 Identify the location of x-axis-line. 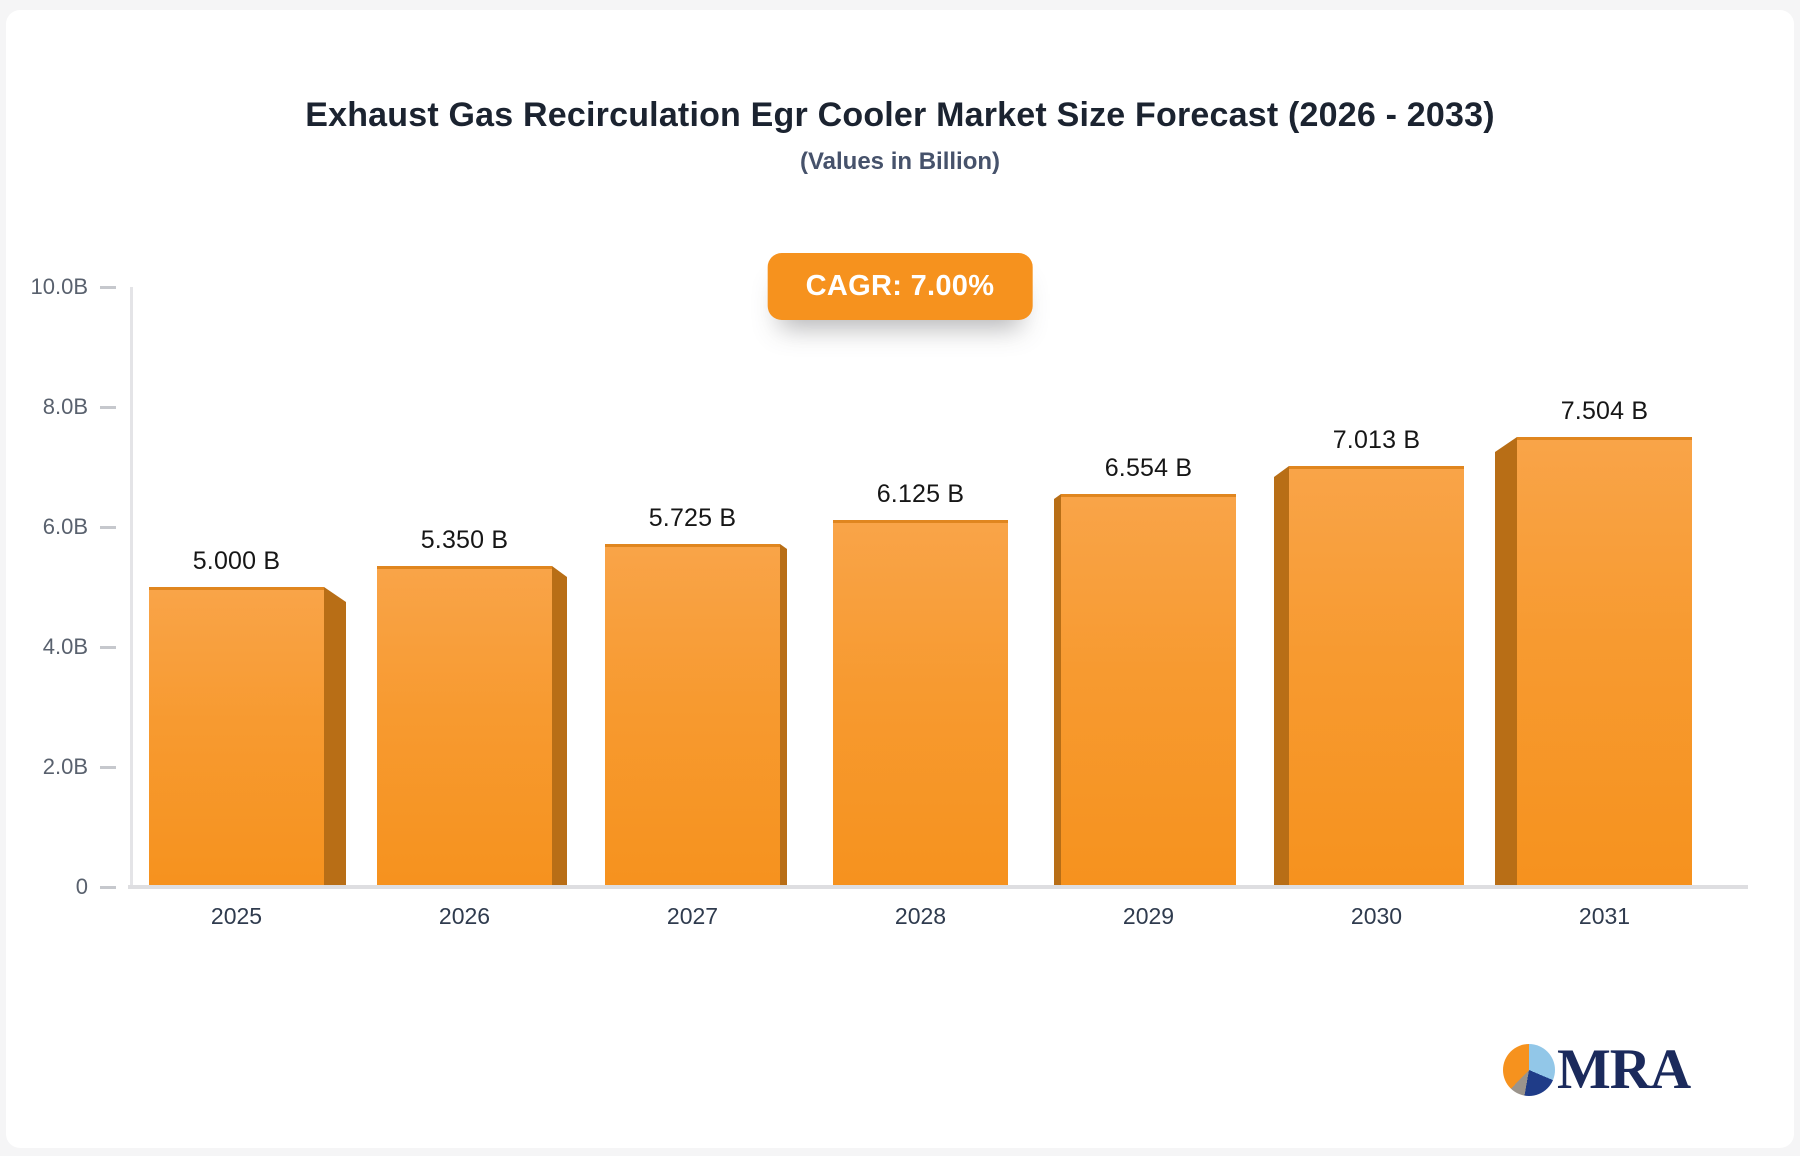
(938, 887).